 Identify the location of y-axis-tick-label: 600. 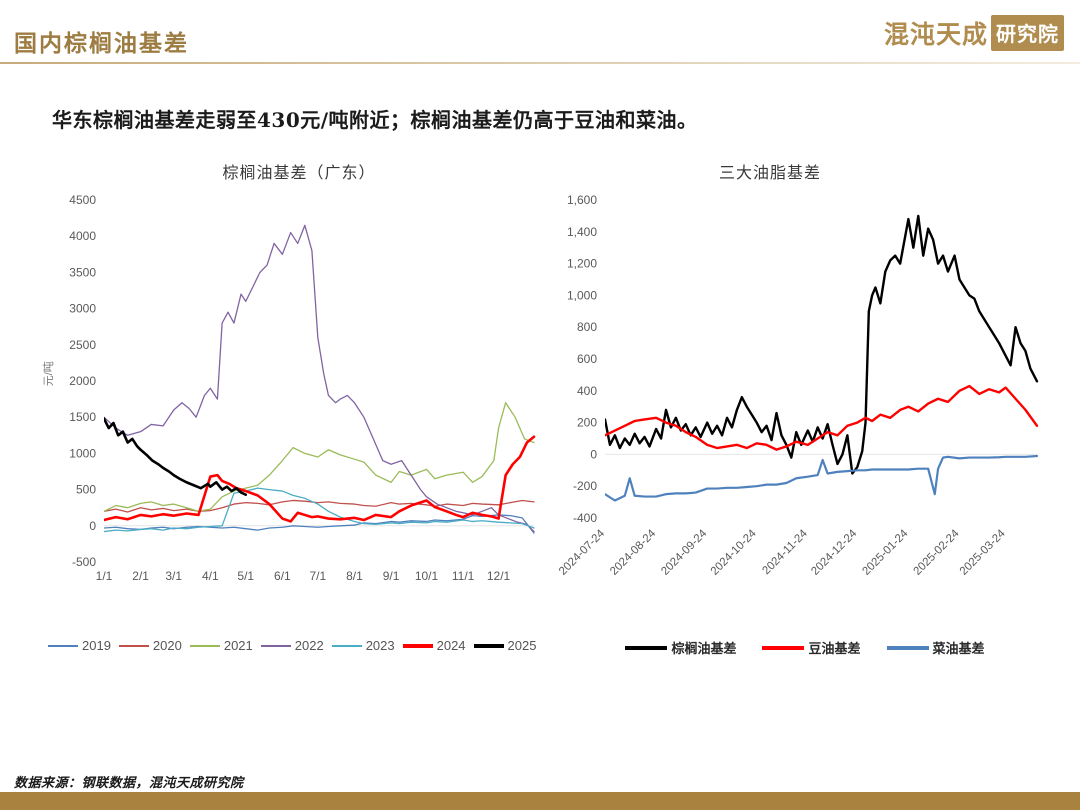
(587, 359).